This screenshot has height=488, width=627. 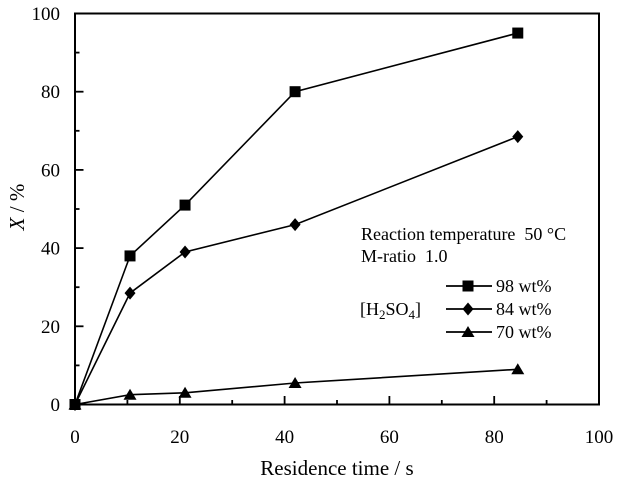 What do you see at coordinates (50, 92) in the screenshot?
I see `y-tick-label: 80` at bounding box center [50, 92].